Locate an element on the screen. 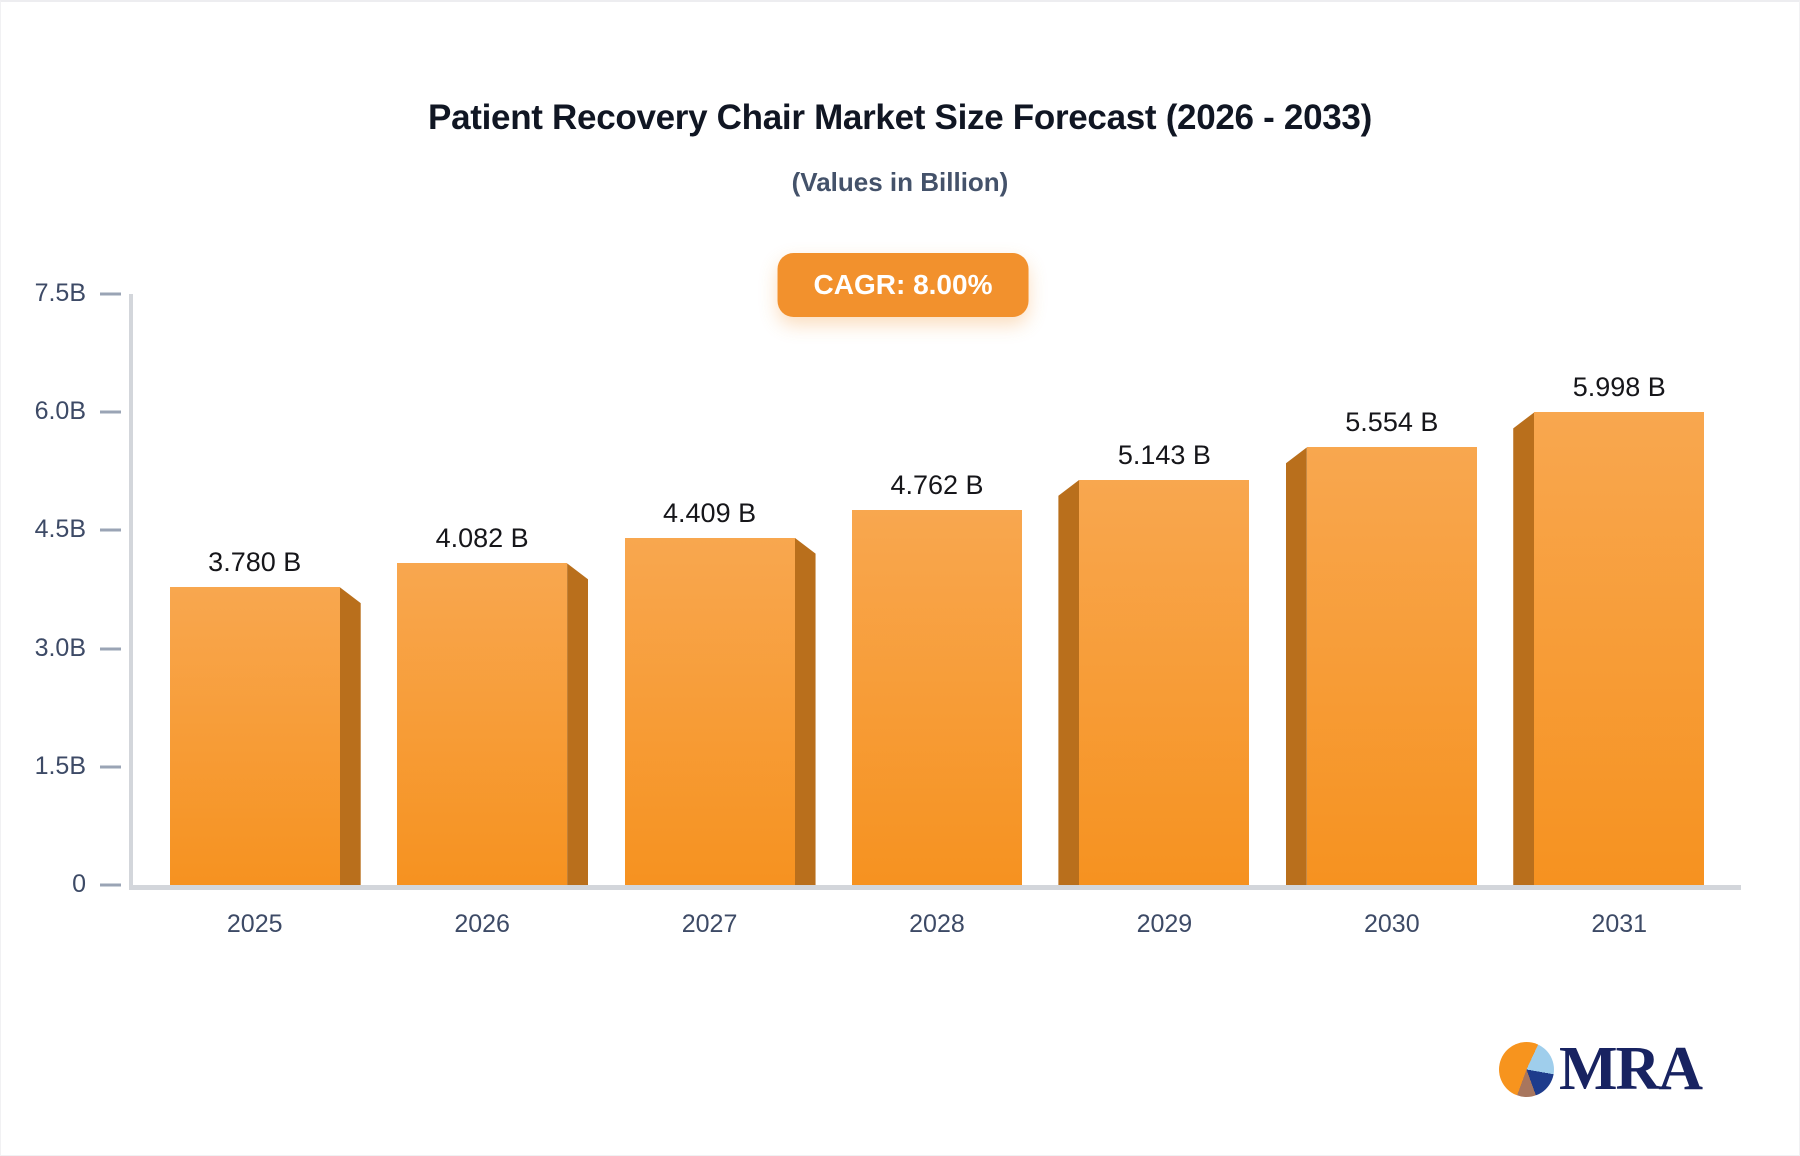  bar-slot-2025: 3.780 B 2025 is located at coordinates (254, 616).